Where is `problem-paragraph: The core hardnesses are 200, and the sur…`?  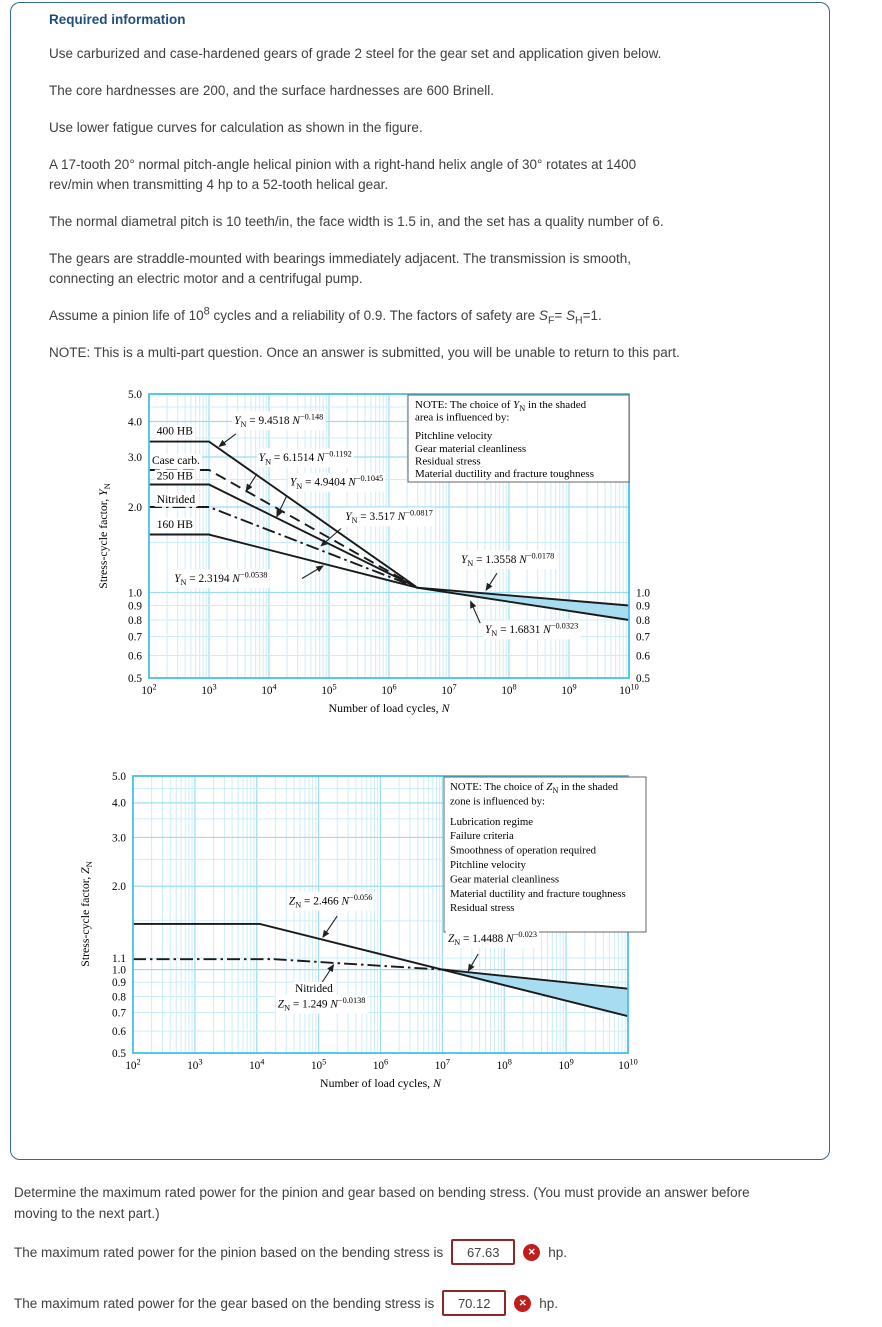
problem-paragraph: The core hardnesses are 200, and the sur… is located at coordinates (272, 90).